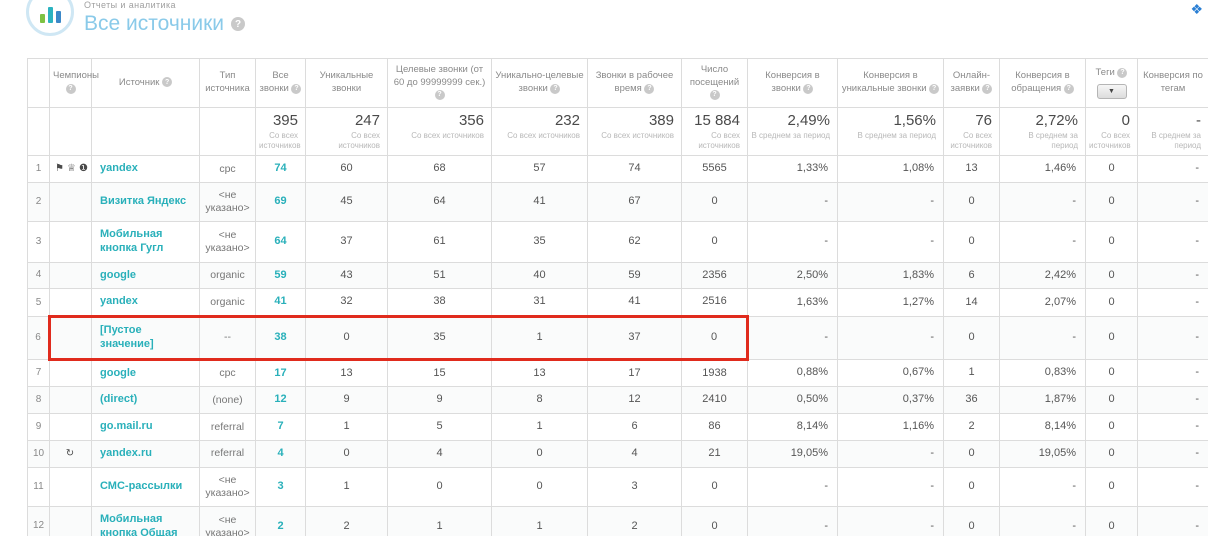 This screenshot has height=536, width=1208. Describe the element at coordinates (890, 427) in the screenshot. I see `cell-conv_unique: 1,16%` at that location.